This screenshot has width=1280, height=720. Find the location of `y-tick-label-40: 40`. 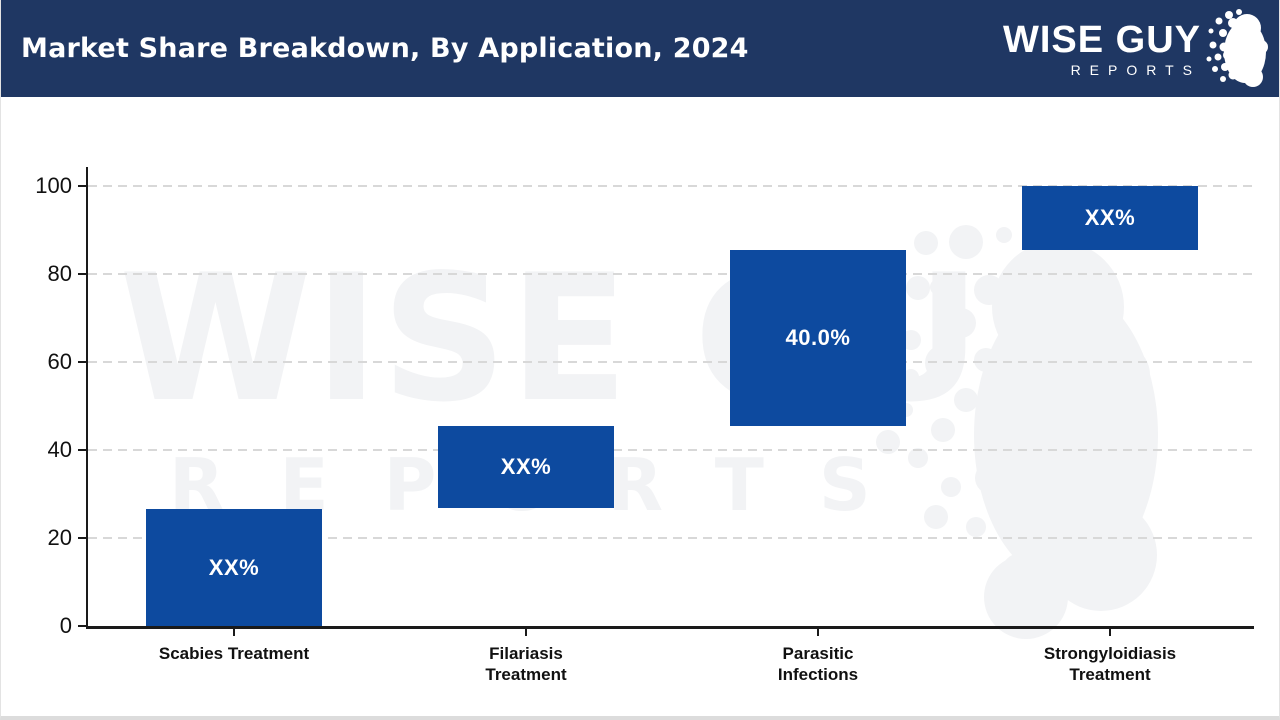

y-tick-label-40: 40 is located at coordinates (59, 449).